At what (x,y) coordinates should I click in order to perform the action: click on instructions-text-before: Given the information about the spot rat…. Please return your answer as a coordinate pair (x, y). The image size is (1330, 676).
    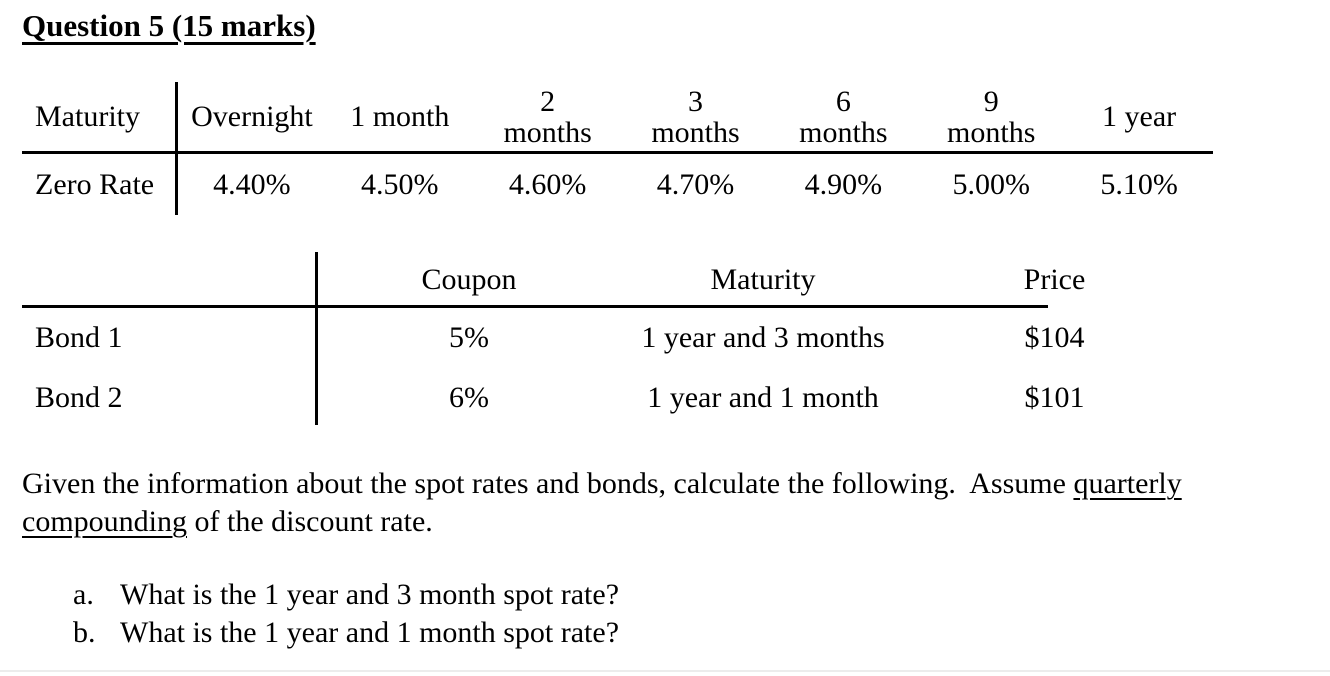
    Looking at the image, I should click on (548, 483).